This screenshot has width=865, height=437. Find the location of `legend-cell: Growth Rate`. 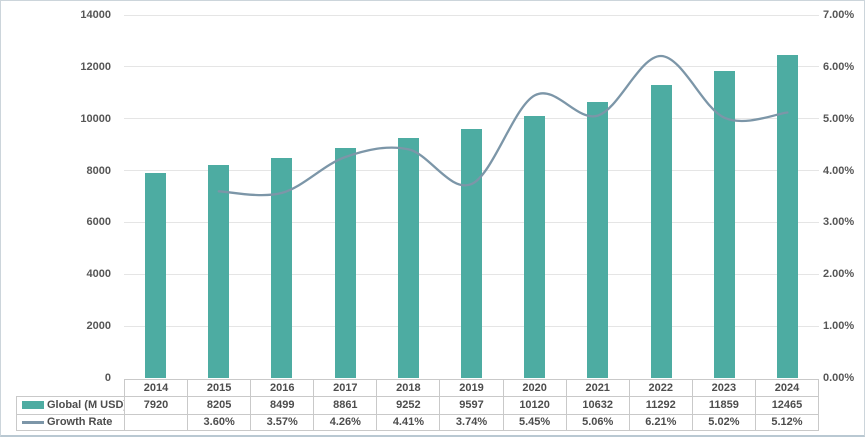

legend-cell: Growth Rate is located at coordinates (71, 422).